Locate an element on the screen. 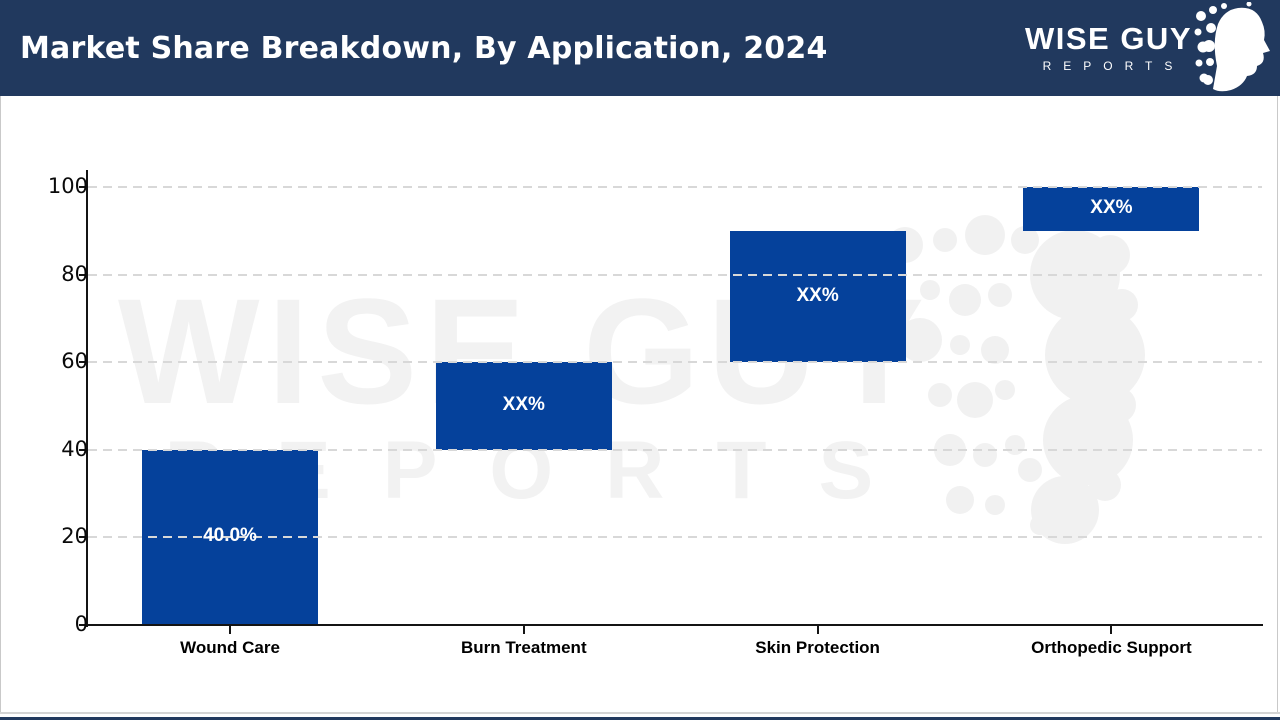  x-tick-mark-burn-treatment is located at coordinates (523, 630).